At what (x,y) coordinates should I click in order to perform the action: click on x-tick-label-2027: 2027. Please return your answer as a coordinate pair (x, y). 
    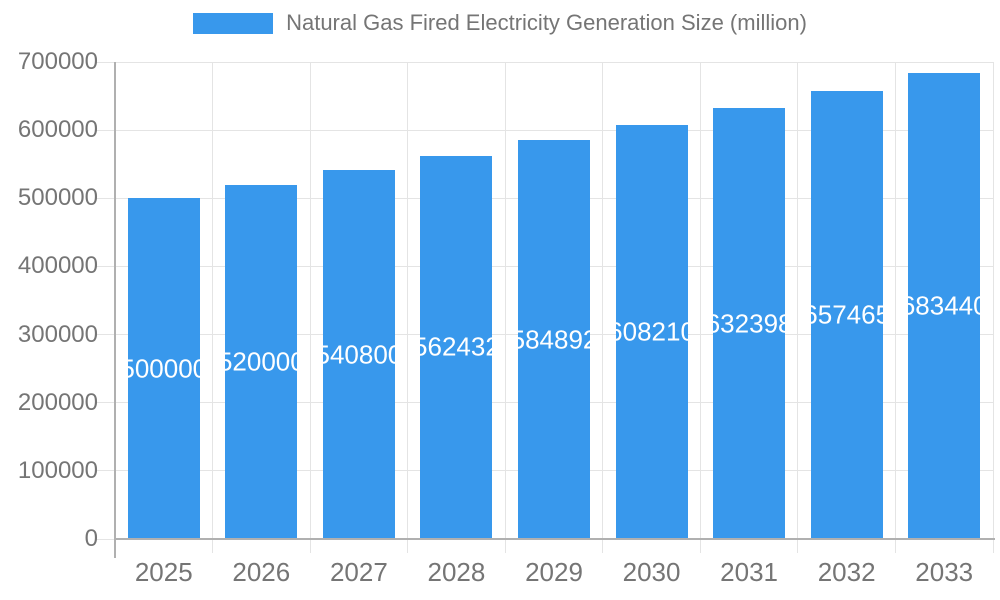
    Looking at the image, I should click on (358, 572).